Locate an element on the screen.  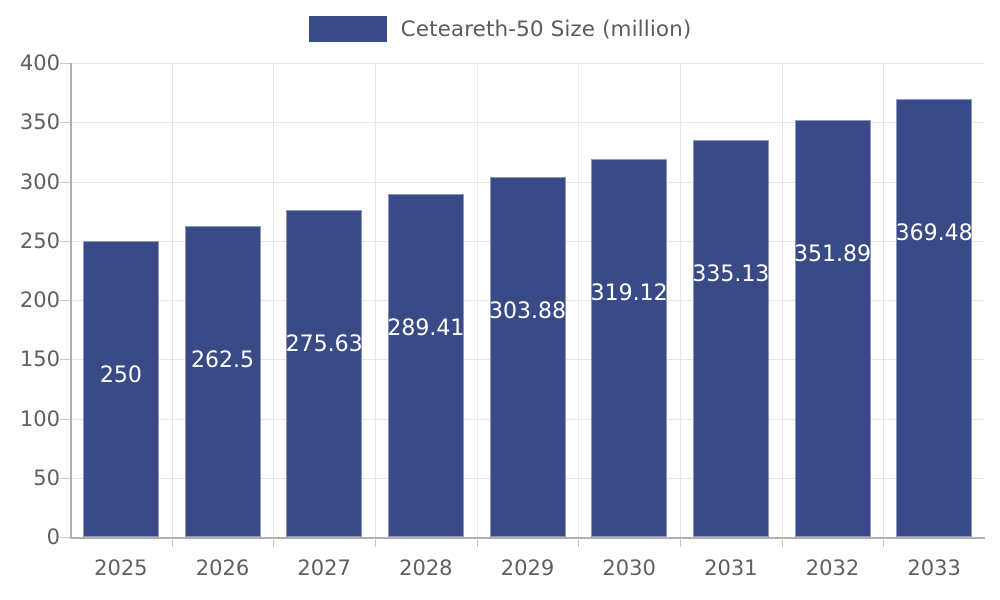
y-axis-tick-label: 400 is located at coordinates (39, 63).